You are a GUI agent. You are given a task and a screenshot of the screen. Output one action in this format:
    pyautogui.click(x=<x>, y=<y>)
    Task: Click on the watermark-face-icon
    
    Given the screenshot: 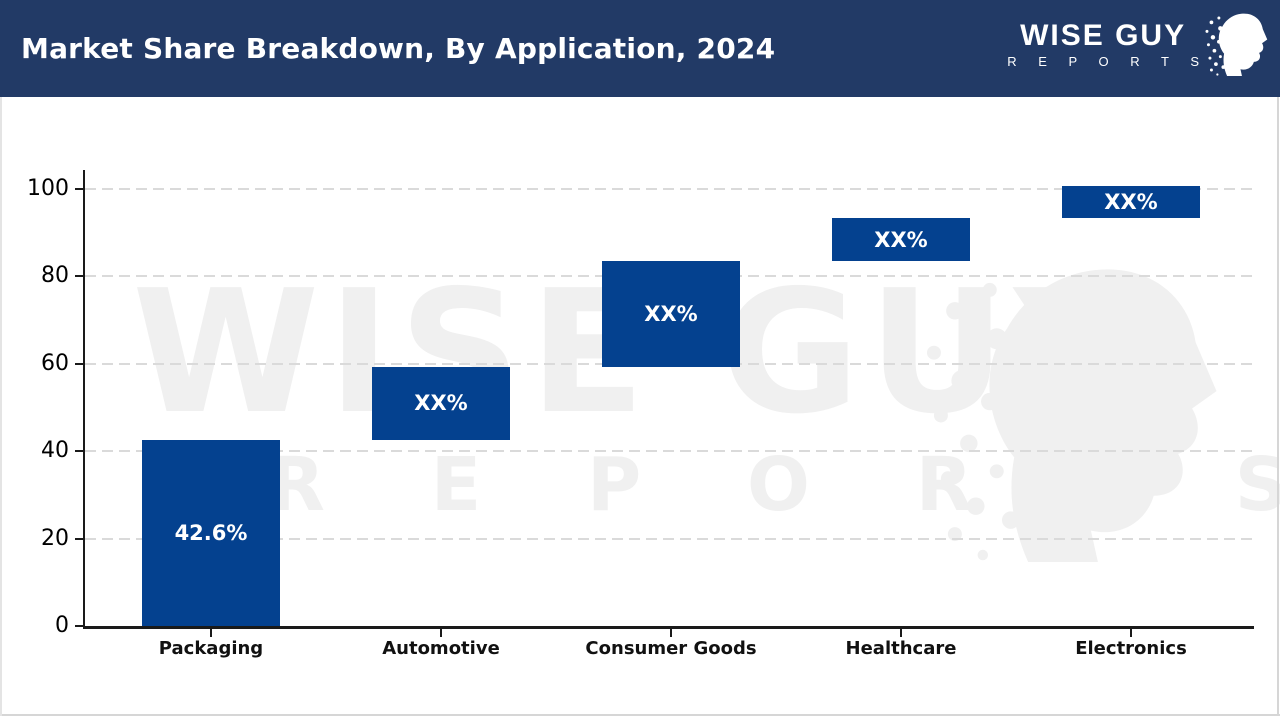 What is the action you would take?
    pyautogui.click(x=1071, y=415)
    